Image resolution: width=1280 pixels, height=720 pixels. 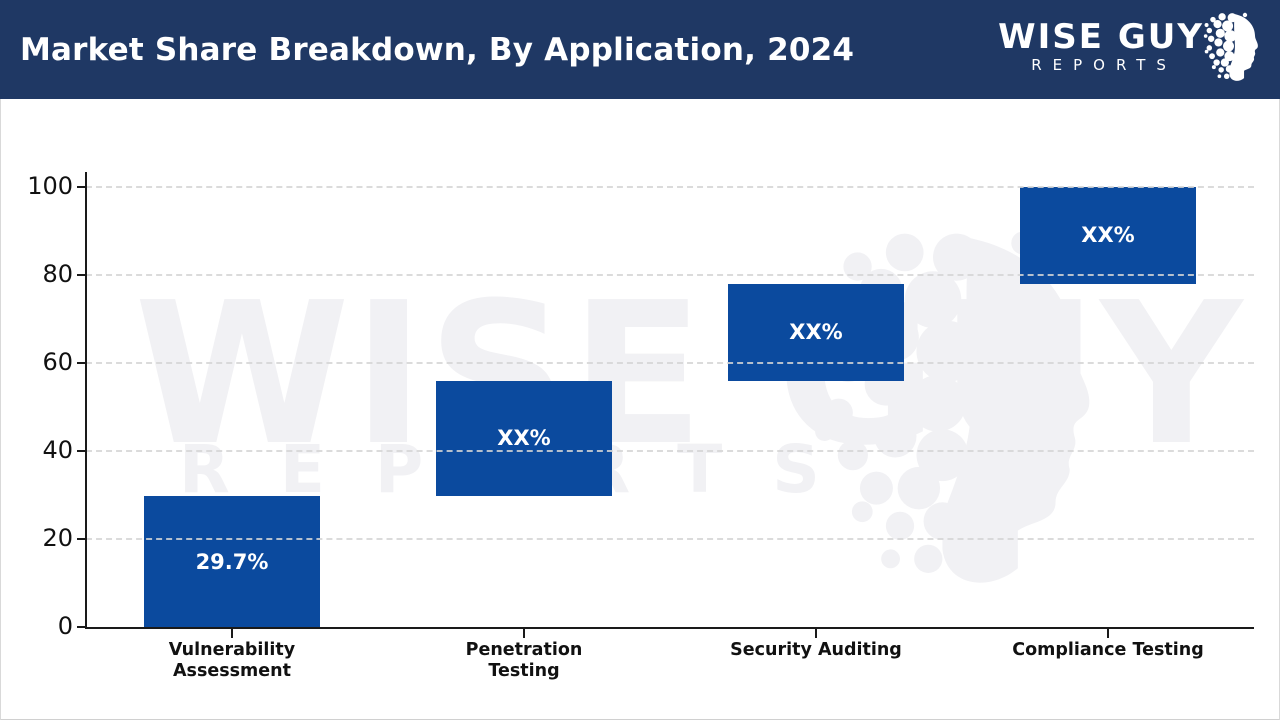 I want to click on logo-wordmark-block: WISE GUY REPORTS, so click(x=1101, y=45).